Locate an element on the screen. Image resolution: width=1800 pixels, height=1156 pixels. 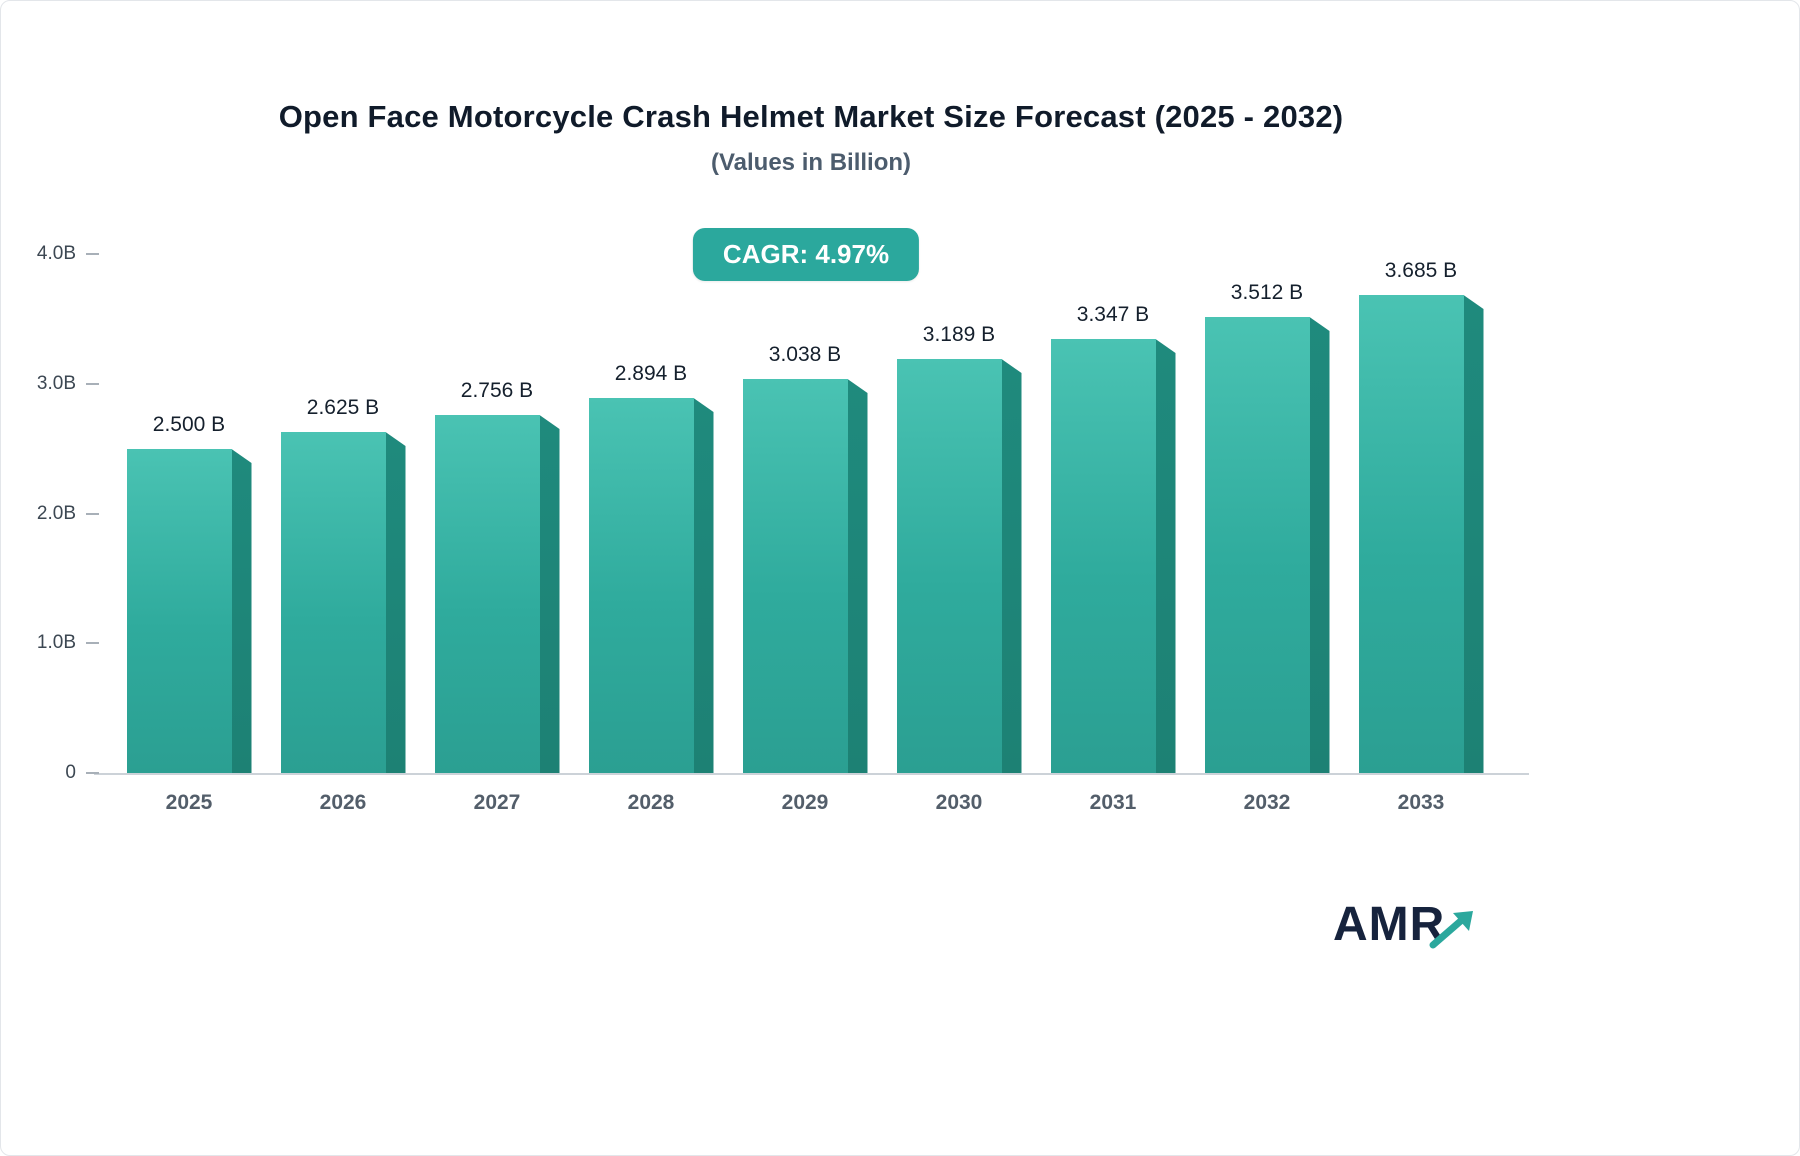
x-axis-line is located at coordinates (811, 774).